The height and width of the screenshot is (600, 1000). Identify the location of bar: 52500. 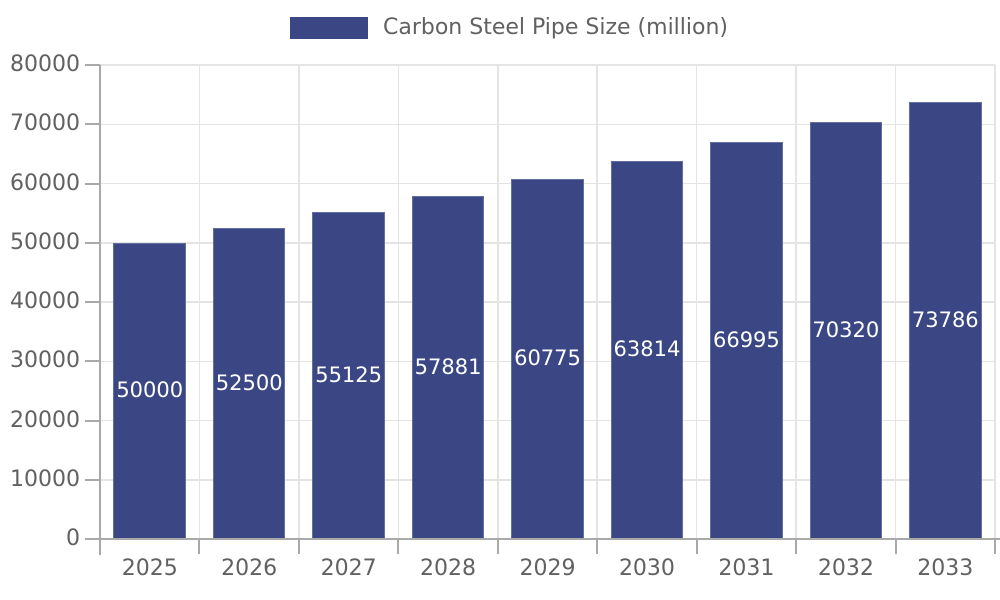
(249, 383).